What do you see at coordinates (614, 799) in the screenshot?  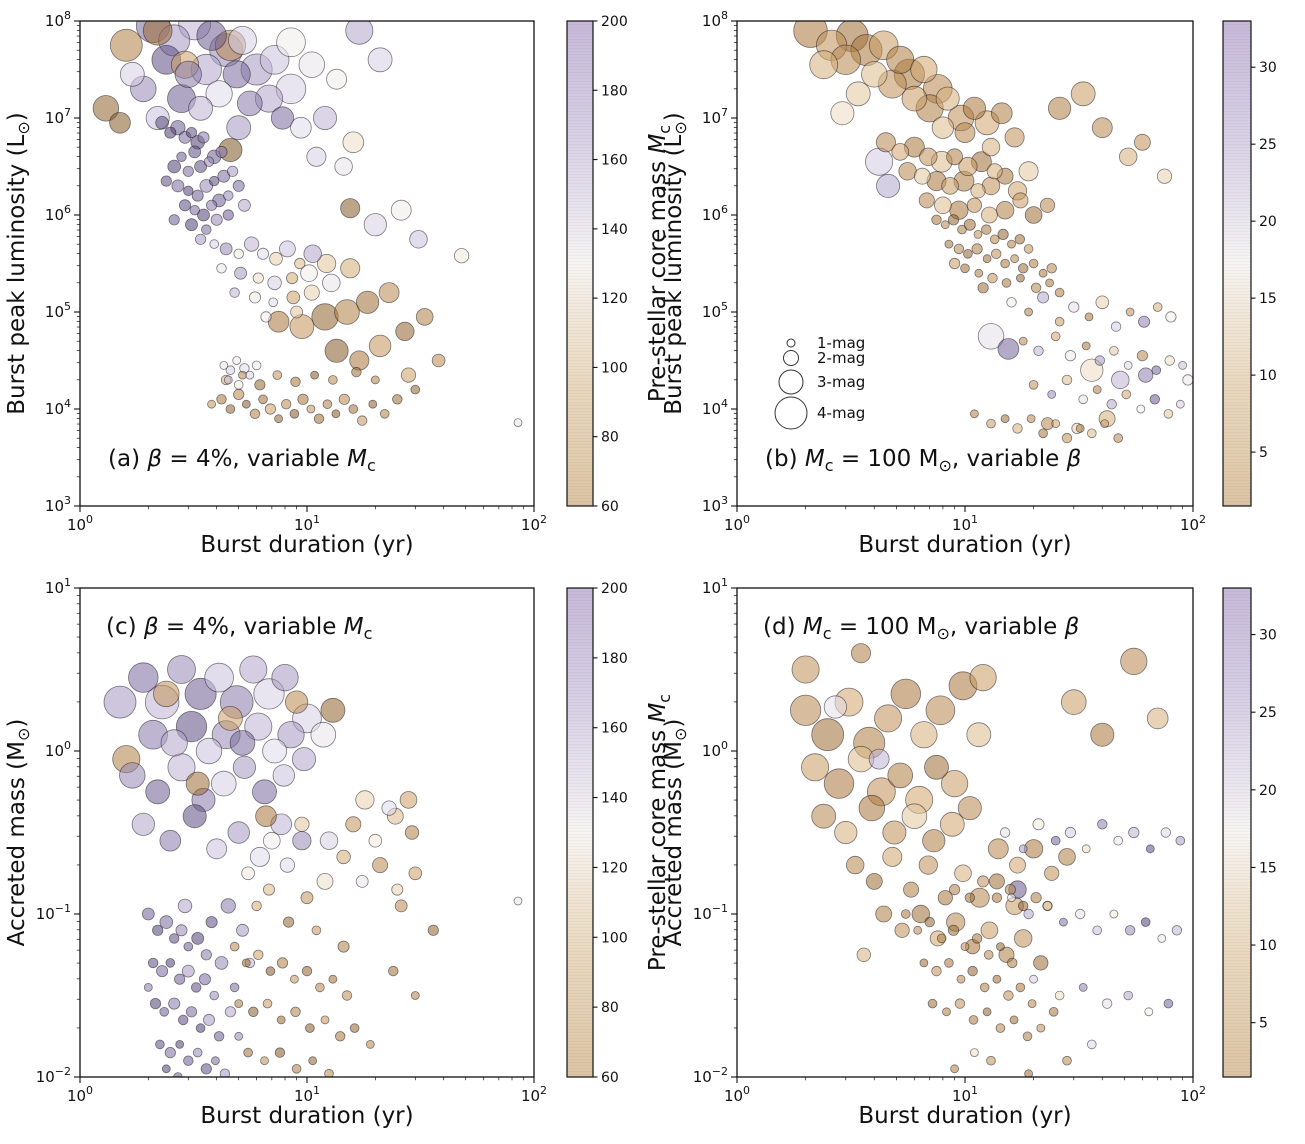 I see `tick-label: 140` at bounding box center [614, 799].